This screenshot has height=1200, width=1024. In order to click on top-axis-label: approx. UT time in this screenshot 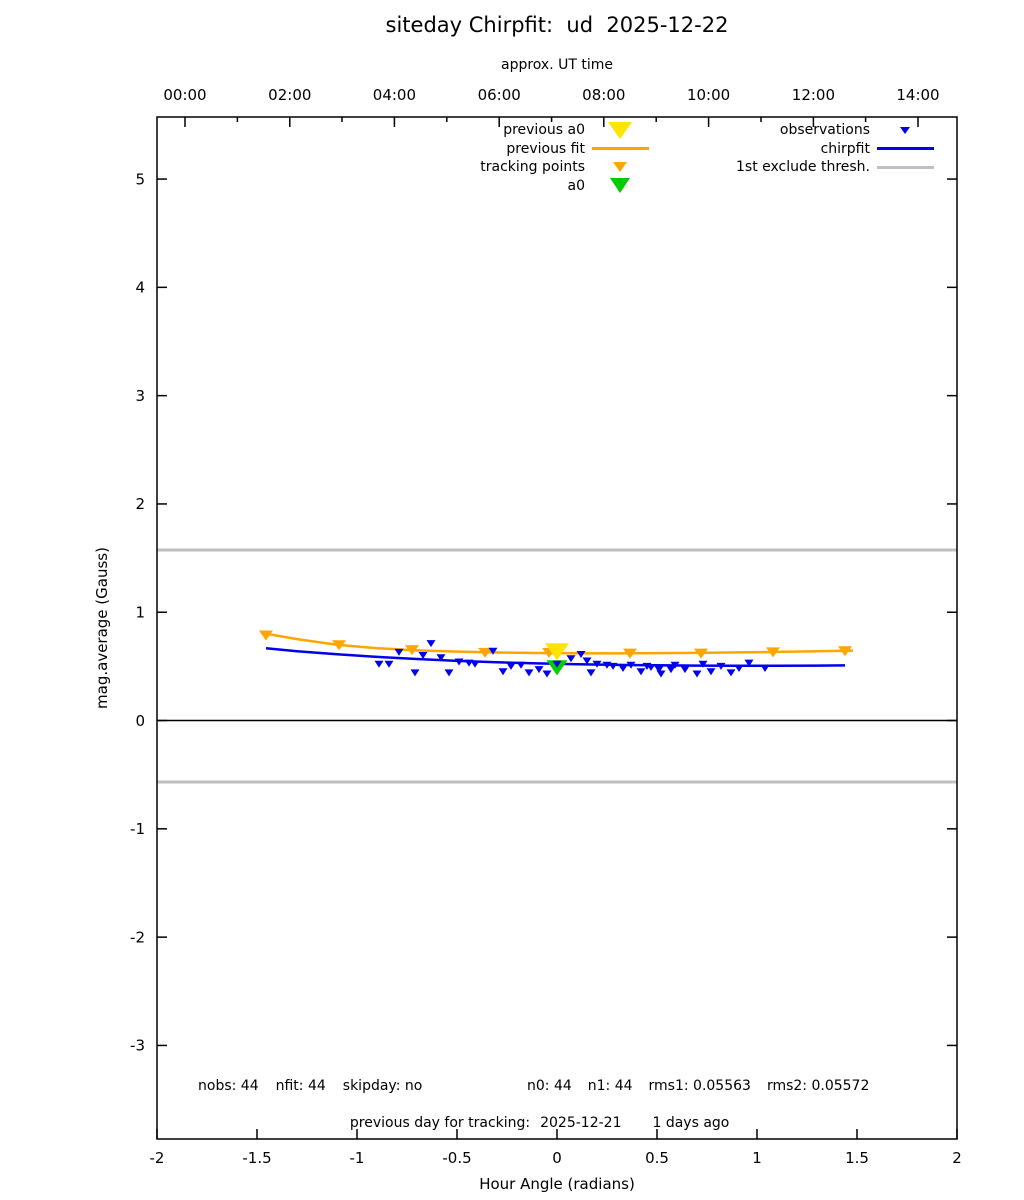, I will do `click(557, 65)`.